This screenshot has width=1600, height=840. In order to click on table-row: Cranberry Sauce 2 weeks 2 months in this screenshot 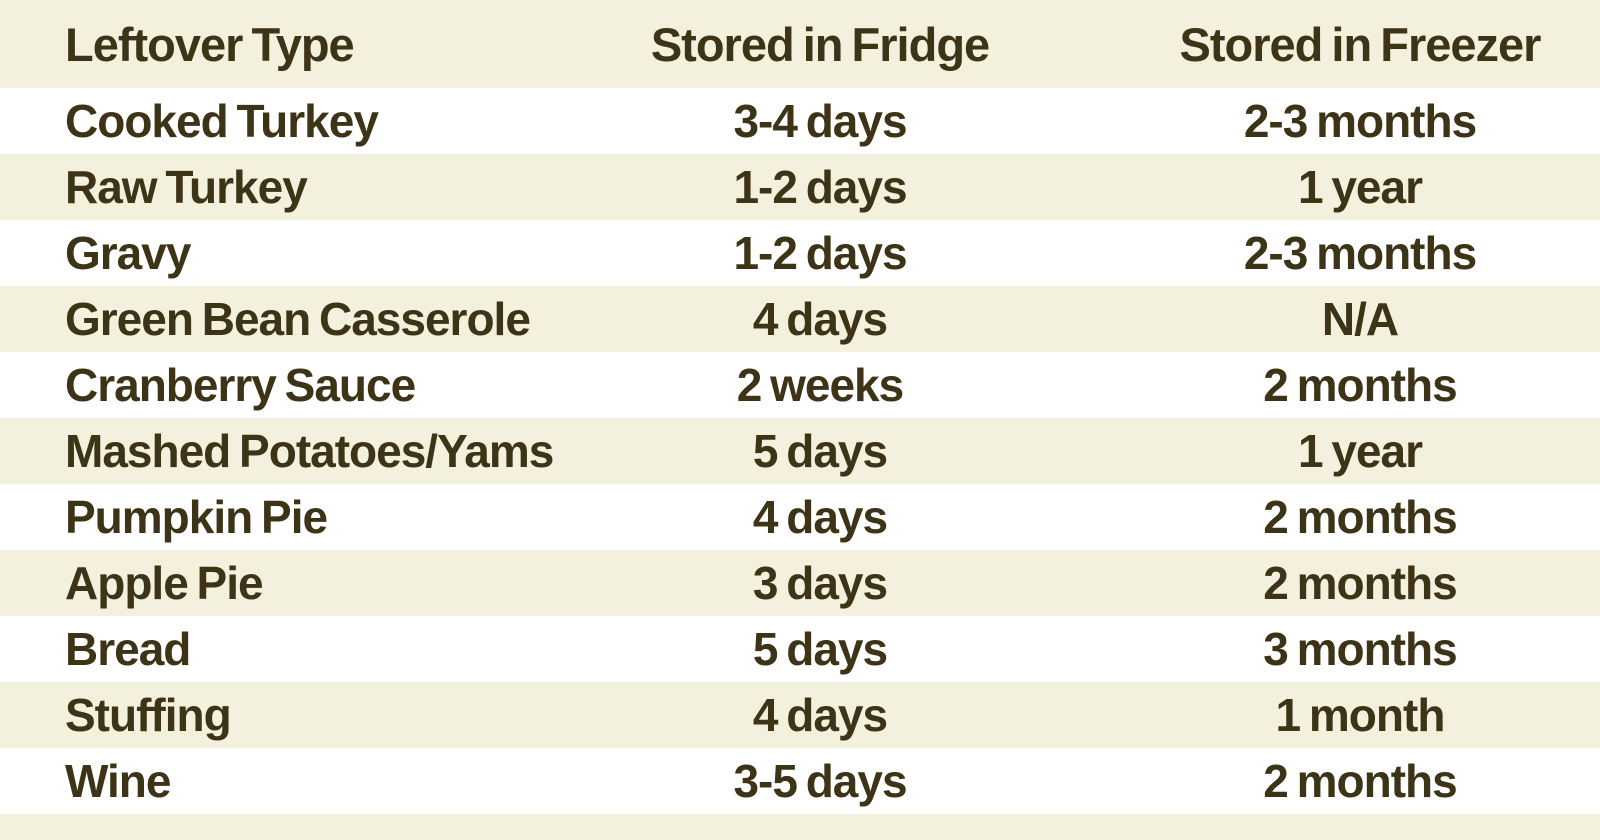, I will do `click(800, 385)`.